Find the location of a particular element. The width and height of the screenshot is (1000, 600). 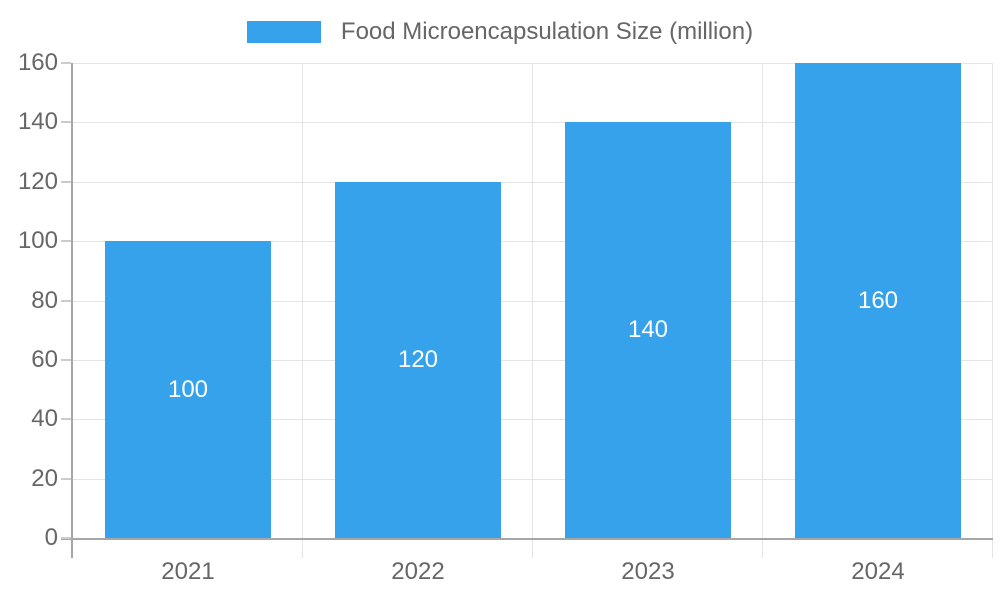

x-axis-line is located at coordinates (527, 539).